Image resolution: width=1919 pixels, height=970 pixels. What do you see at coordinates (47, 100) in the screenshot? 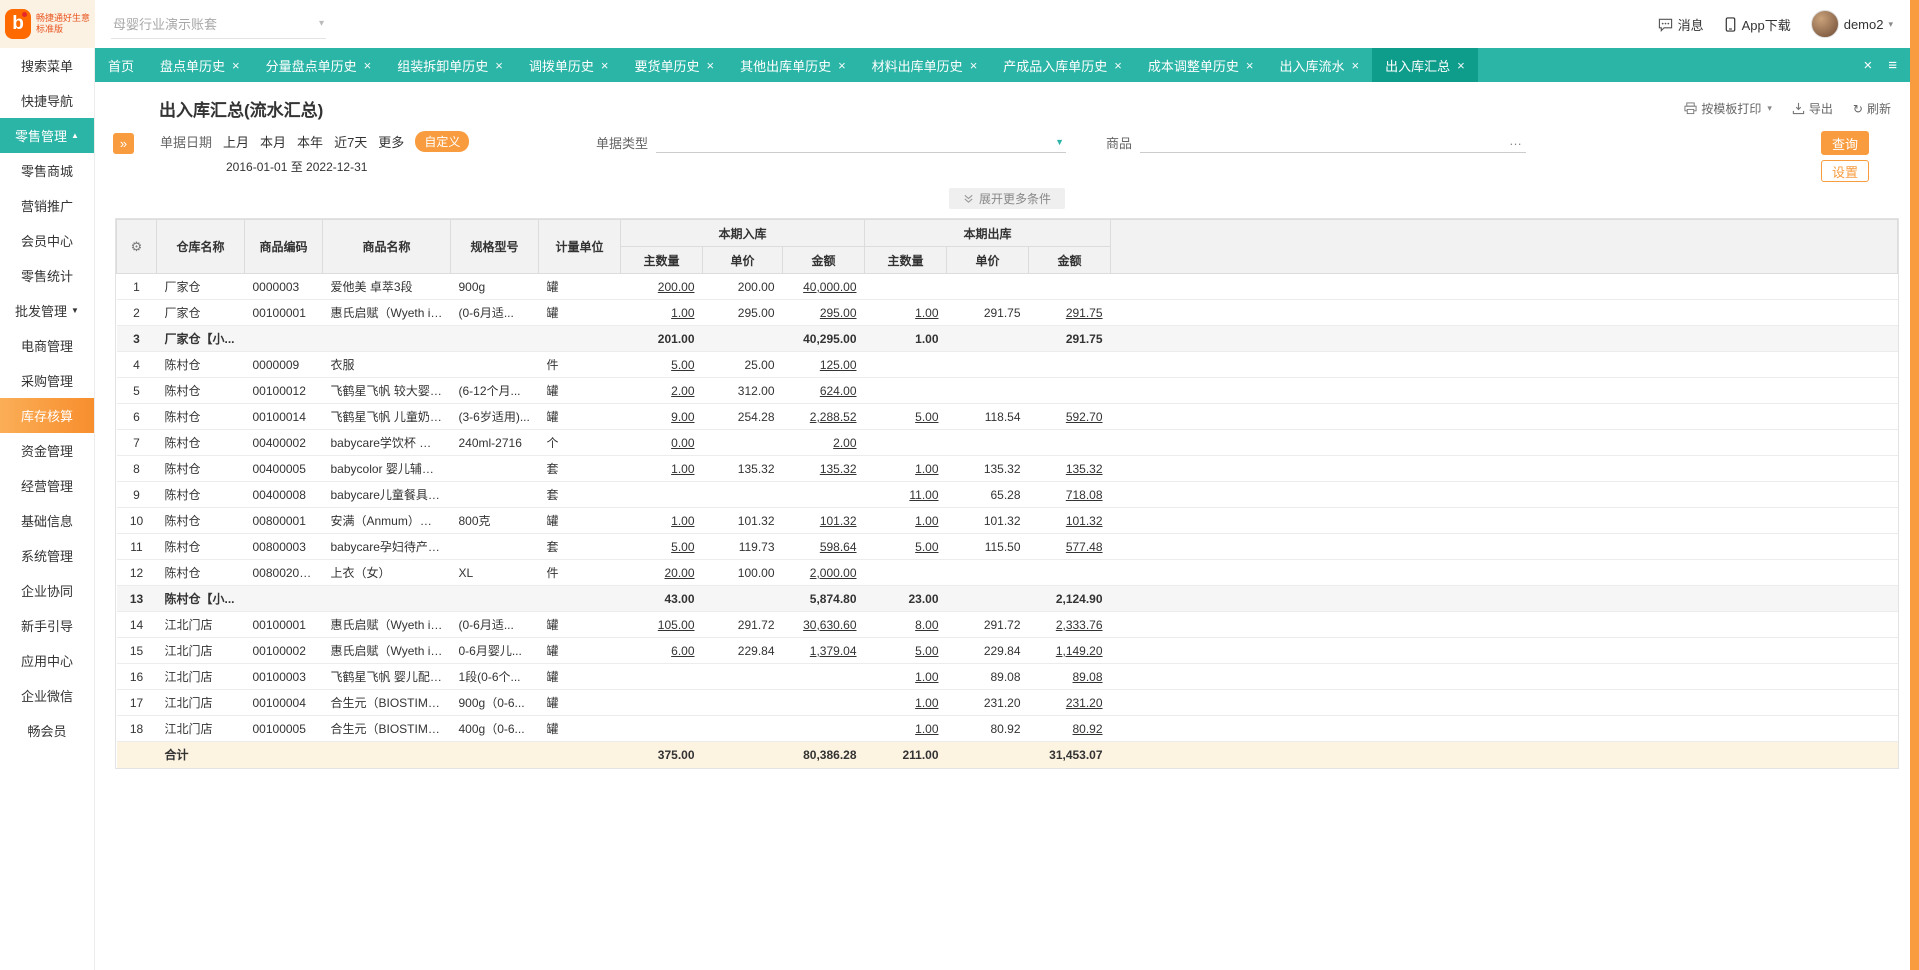
I see `sidebar-item: 快捷导航` at bounding box center [47, 100].